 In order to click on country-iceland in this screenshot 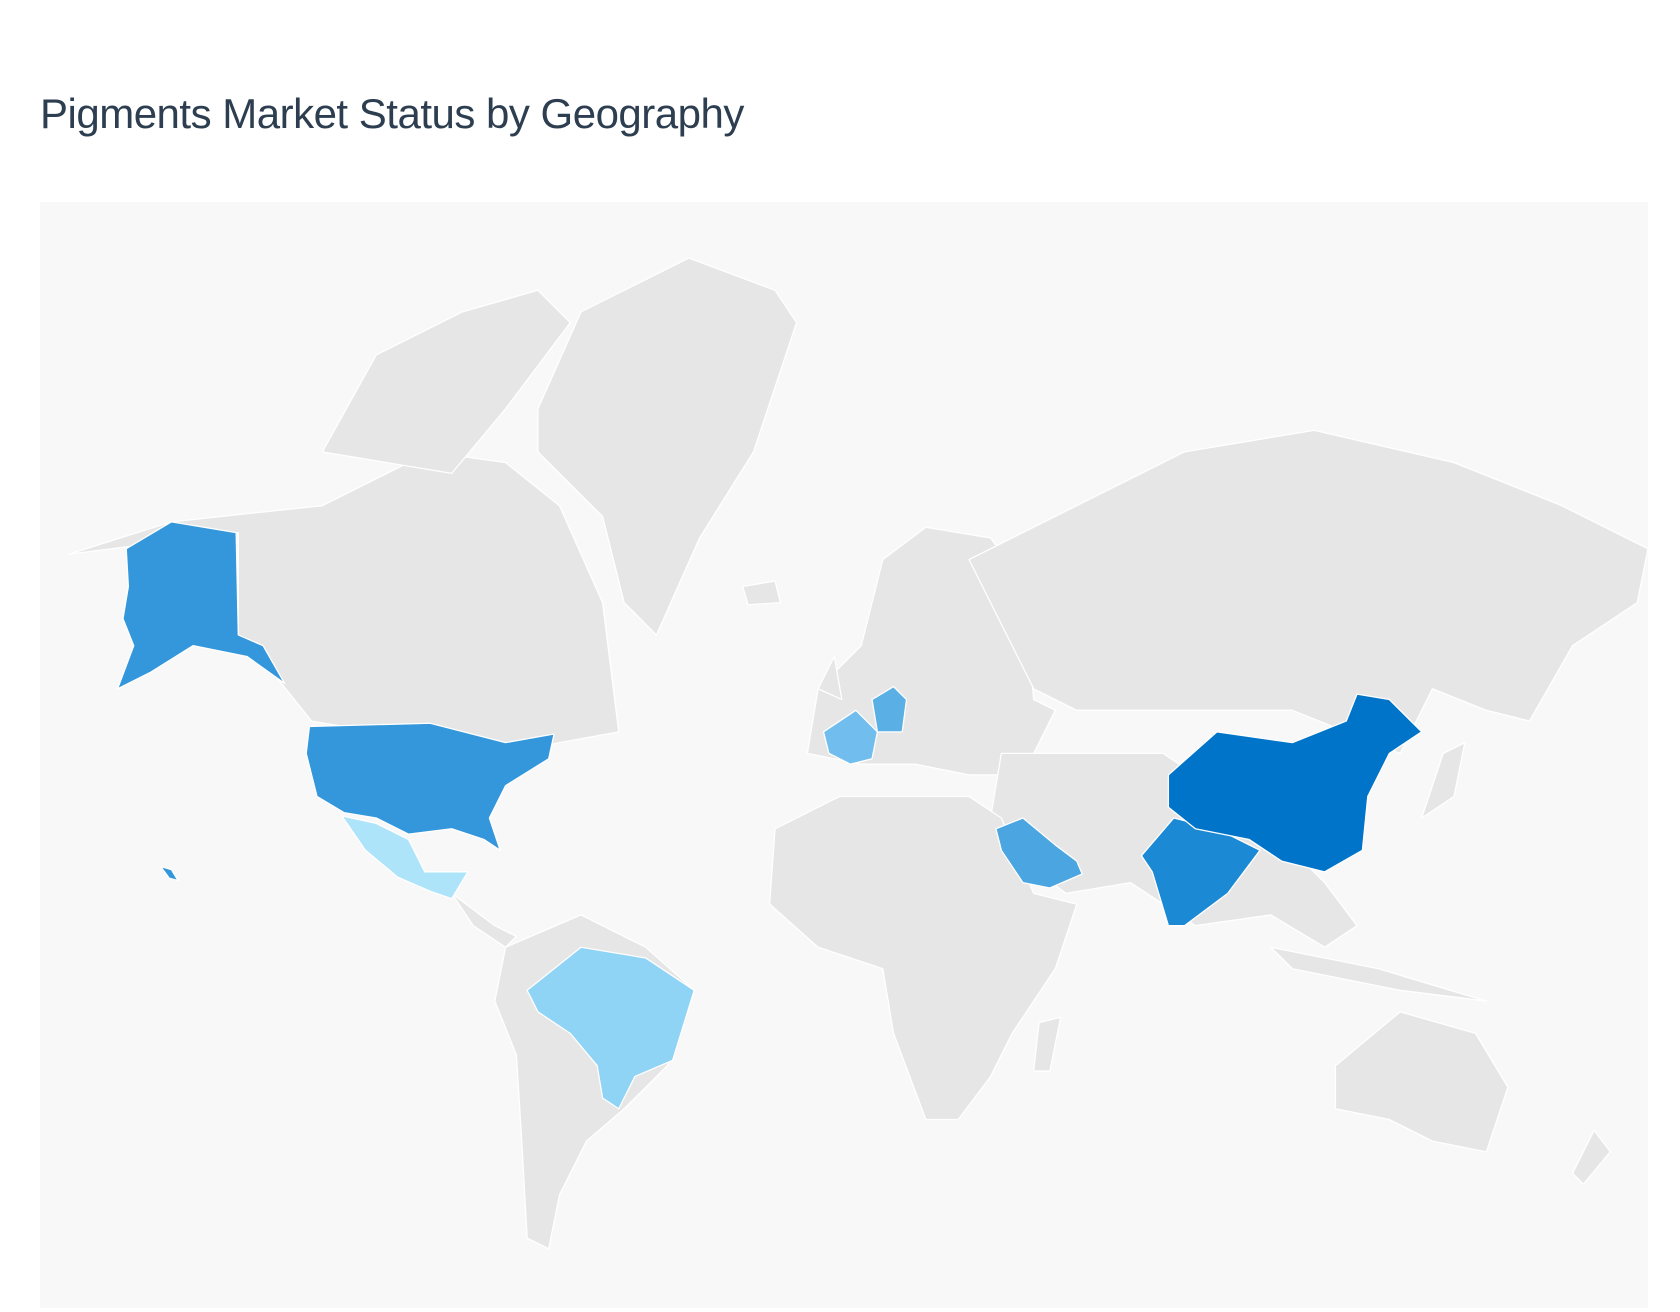, I will do `click(762, 593)`.